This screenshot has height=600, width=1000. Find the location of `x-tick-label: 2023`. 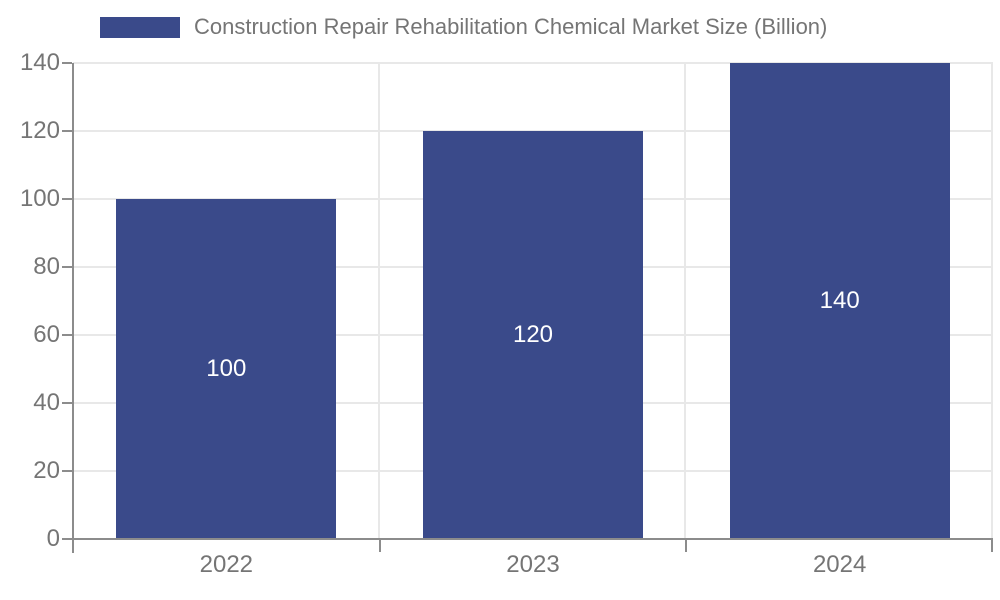

x-tick-label: 2023 is located at coordinates (533, 564).